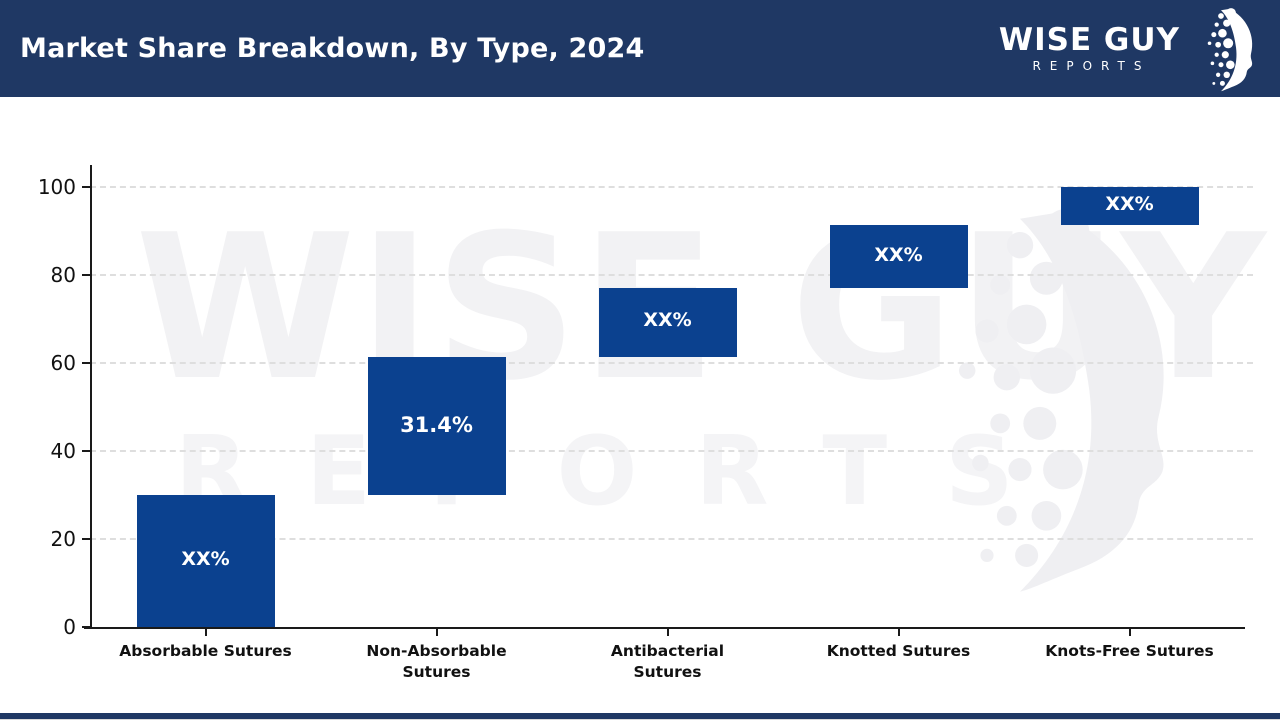 The image size is (1280, 720). I want to click on x-axis-category-label: Knots-Free Sutures, so click(1129, 651).